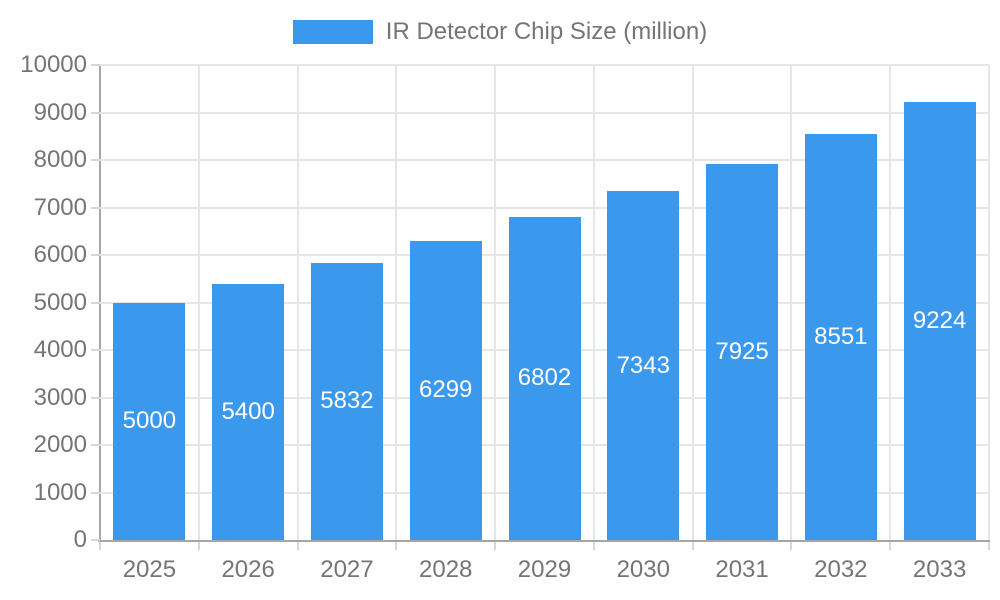 Image resolution: width=1000 pixels, height=600 pixels. Describe the element at coordinates (60, 159) in the screenshot. I see `y-tick-label: 8000` at that location.